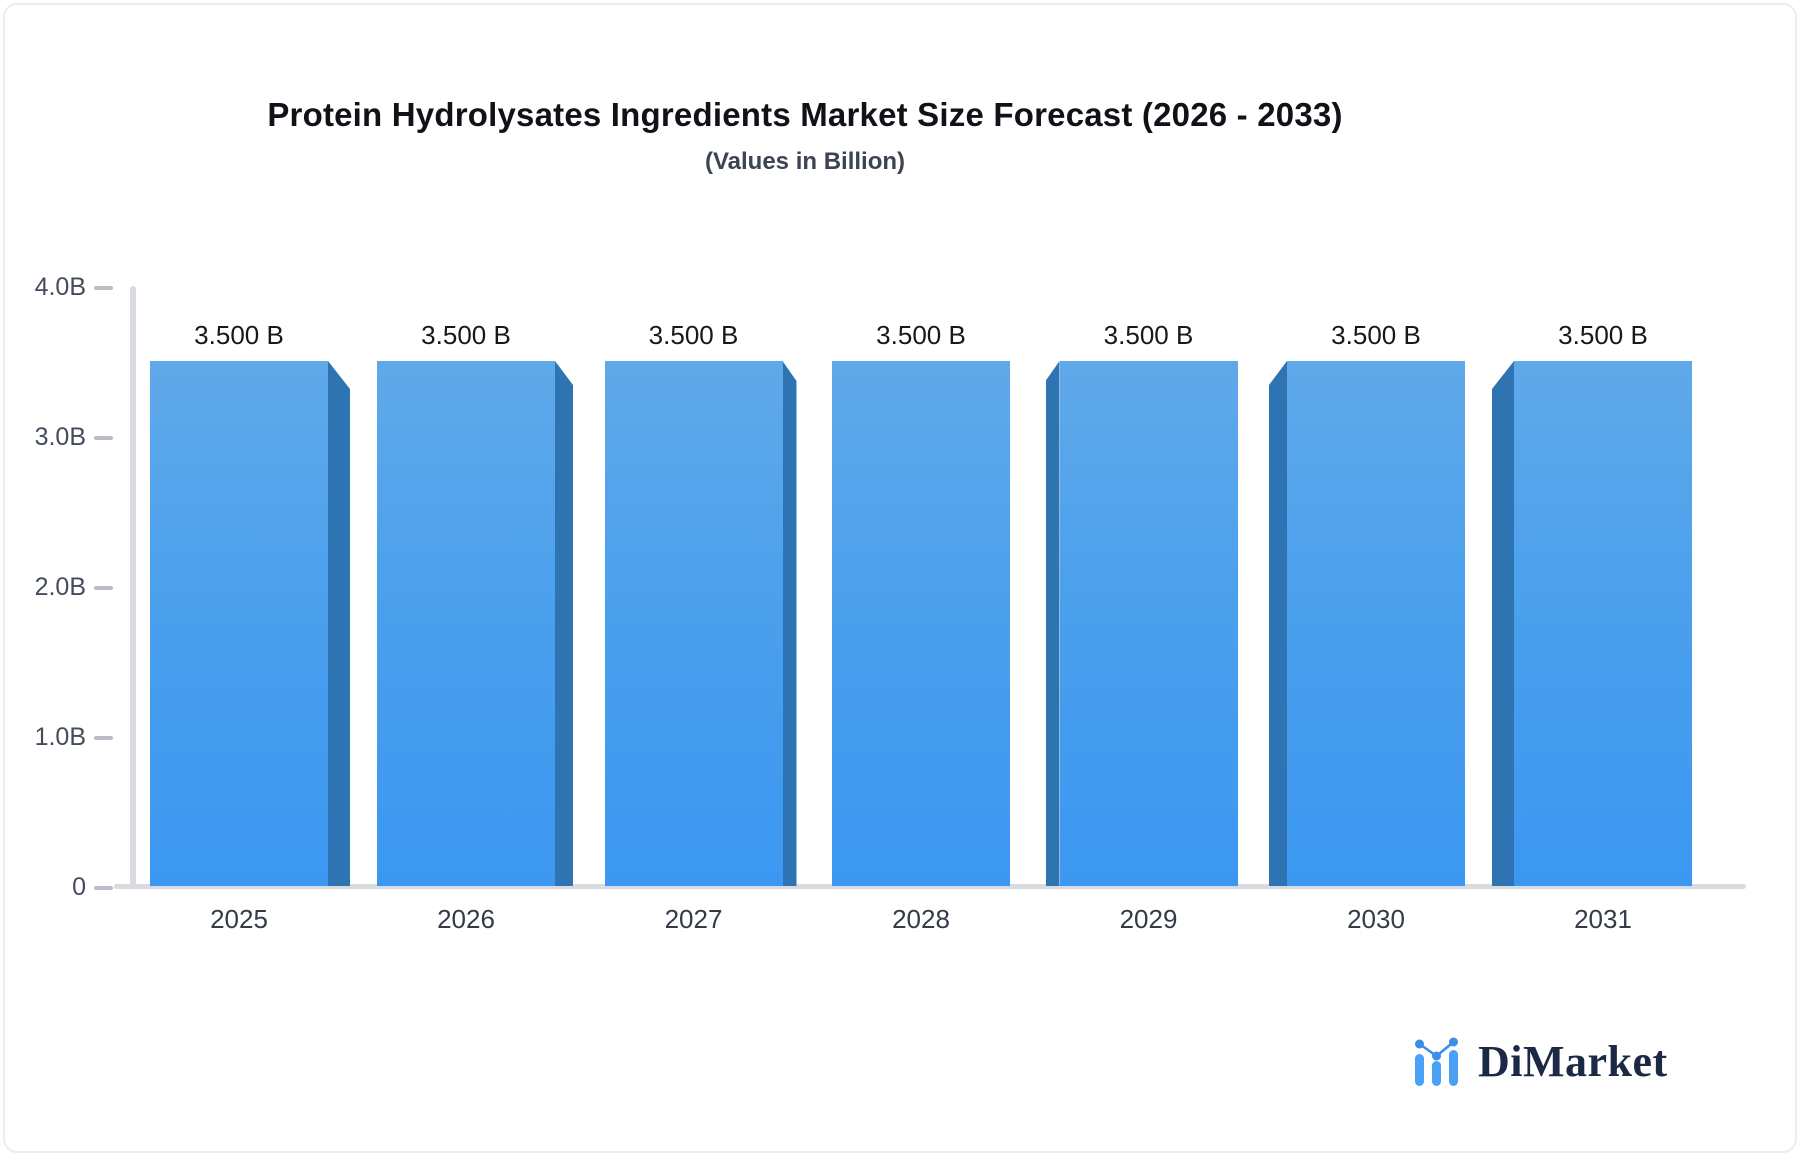 This screenshot has width=1800, height=1156. What do you see at coordinates (466, 623) in the screenshot?
I see `bar-2026` at bounding box center [466, 623].